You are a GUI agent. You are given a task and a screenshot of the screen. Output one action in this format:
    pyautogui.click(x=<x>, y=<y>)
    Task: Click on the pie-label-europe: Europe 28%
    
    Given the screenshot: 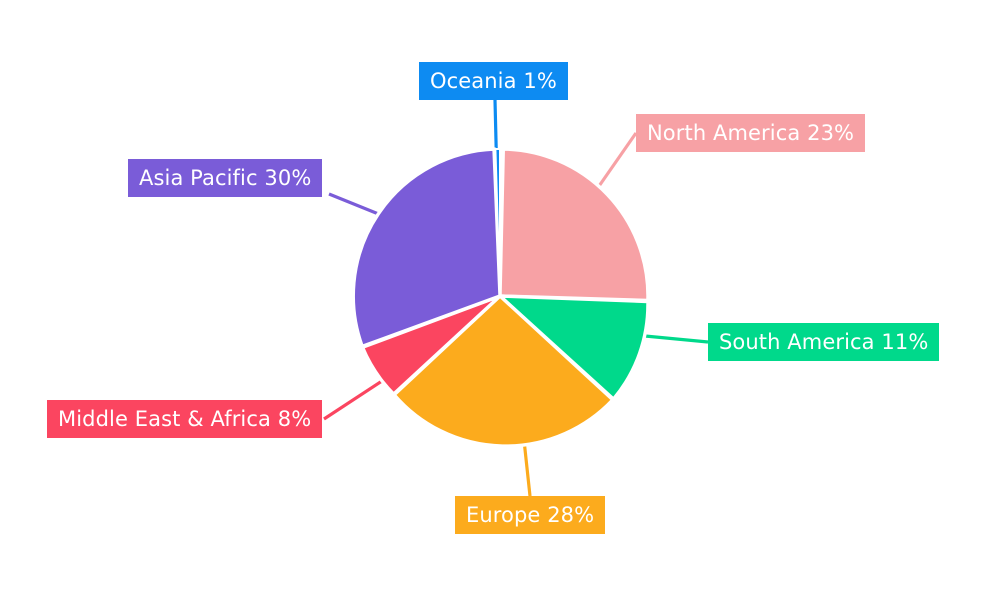 What is the action you would take?
    pyautogui.click(x=530, y=515)
    